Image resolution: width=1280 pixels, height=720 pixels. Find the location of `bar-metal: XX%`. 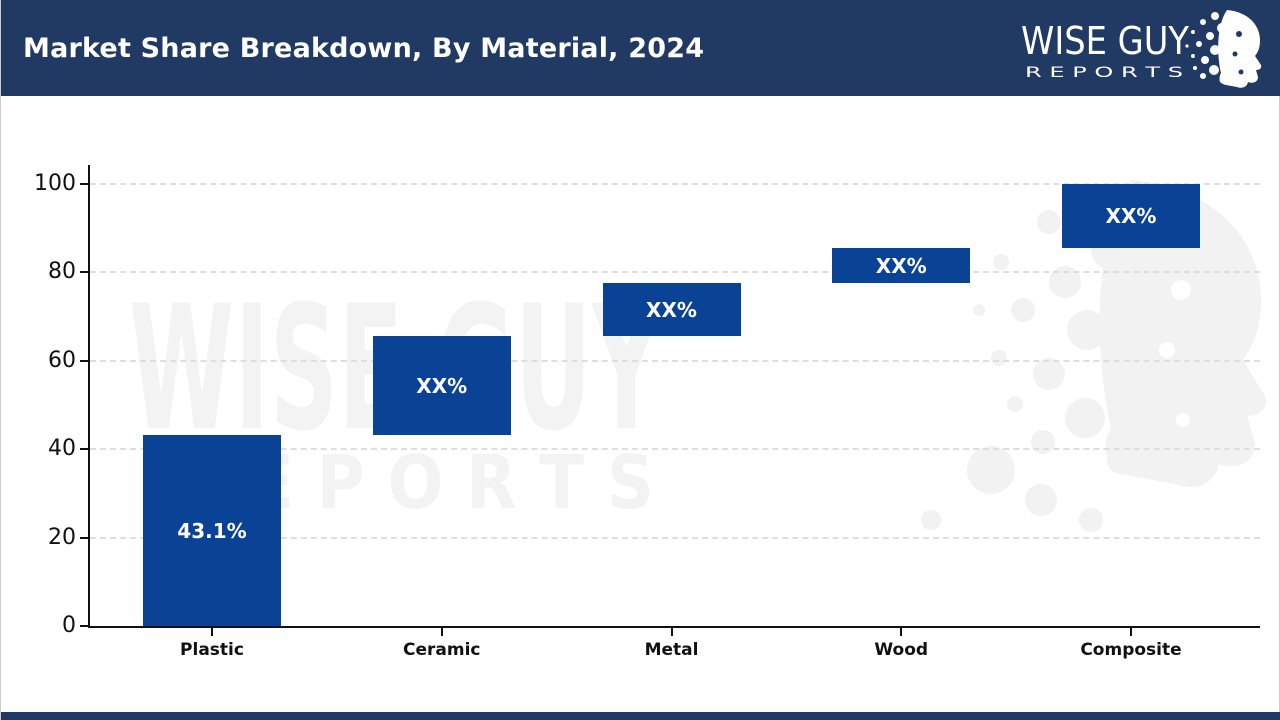

bar-metal: XX% is located at coordinates (671, 310).